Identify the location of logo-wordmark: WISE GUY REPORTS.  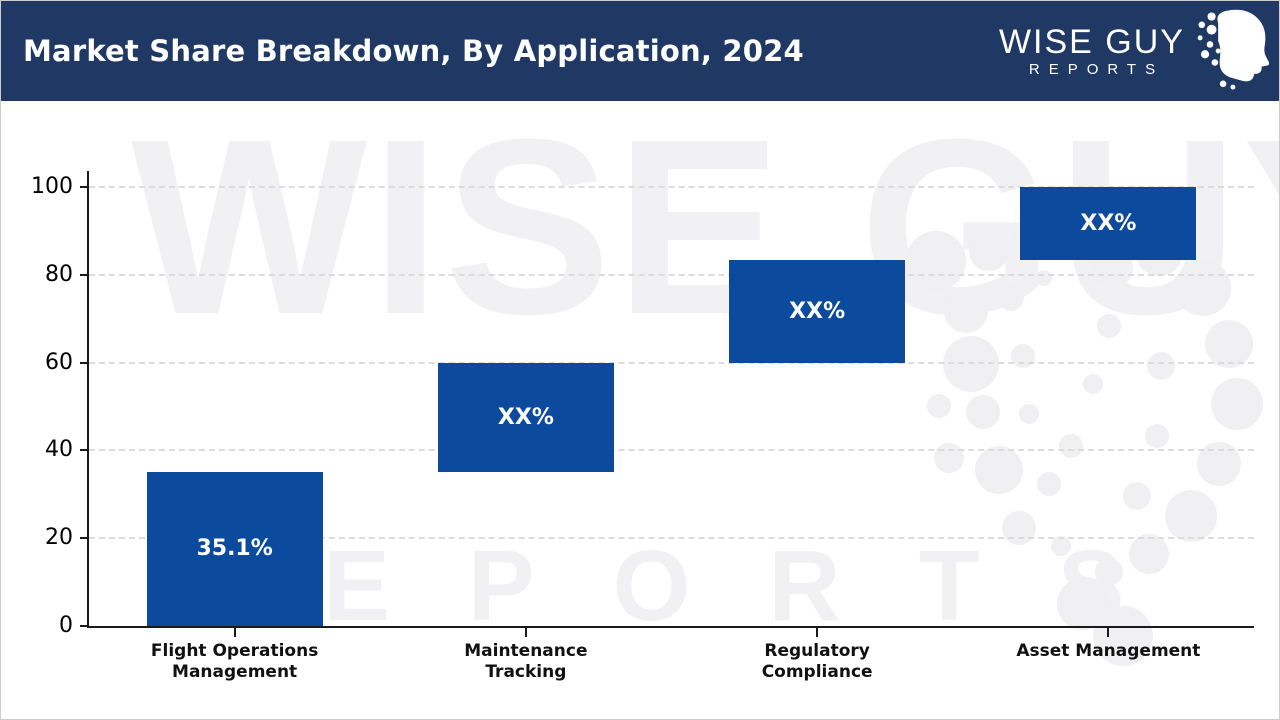
(1092, 51).